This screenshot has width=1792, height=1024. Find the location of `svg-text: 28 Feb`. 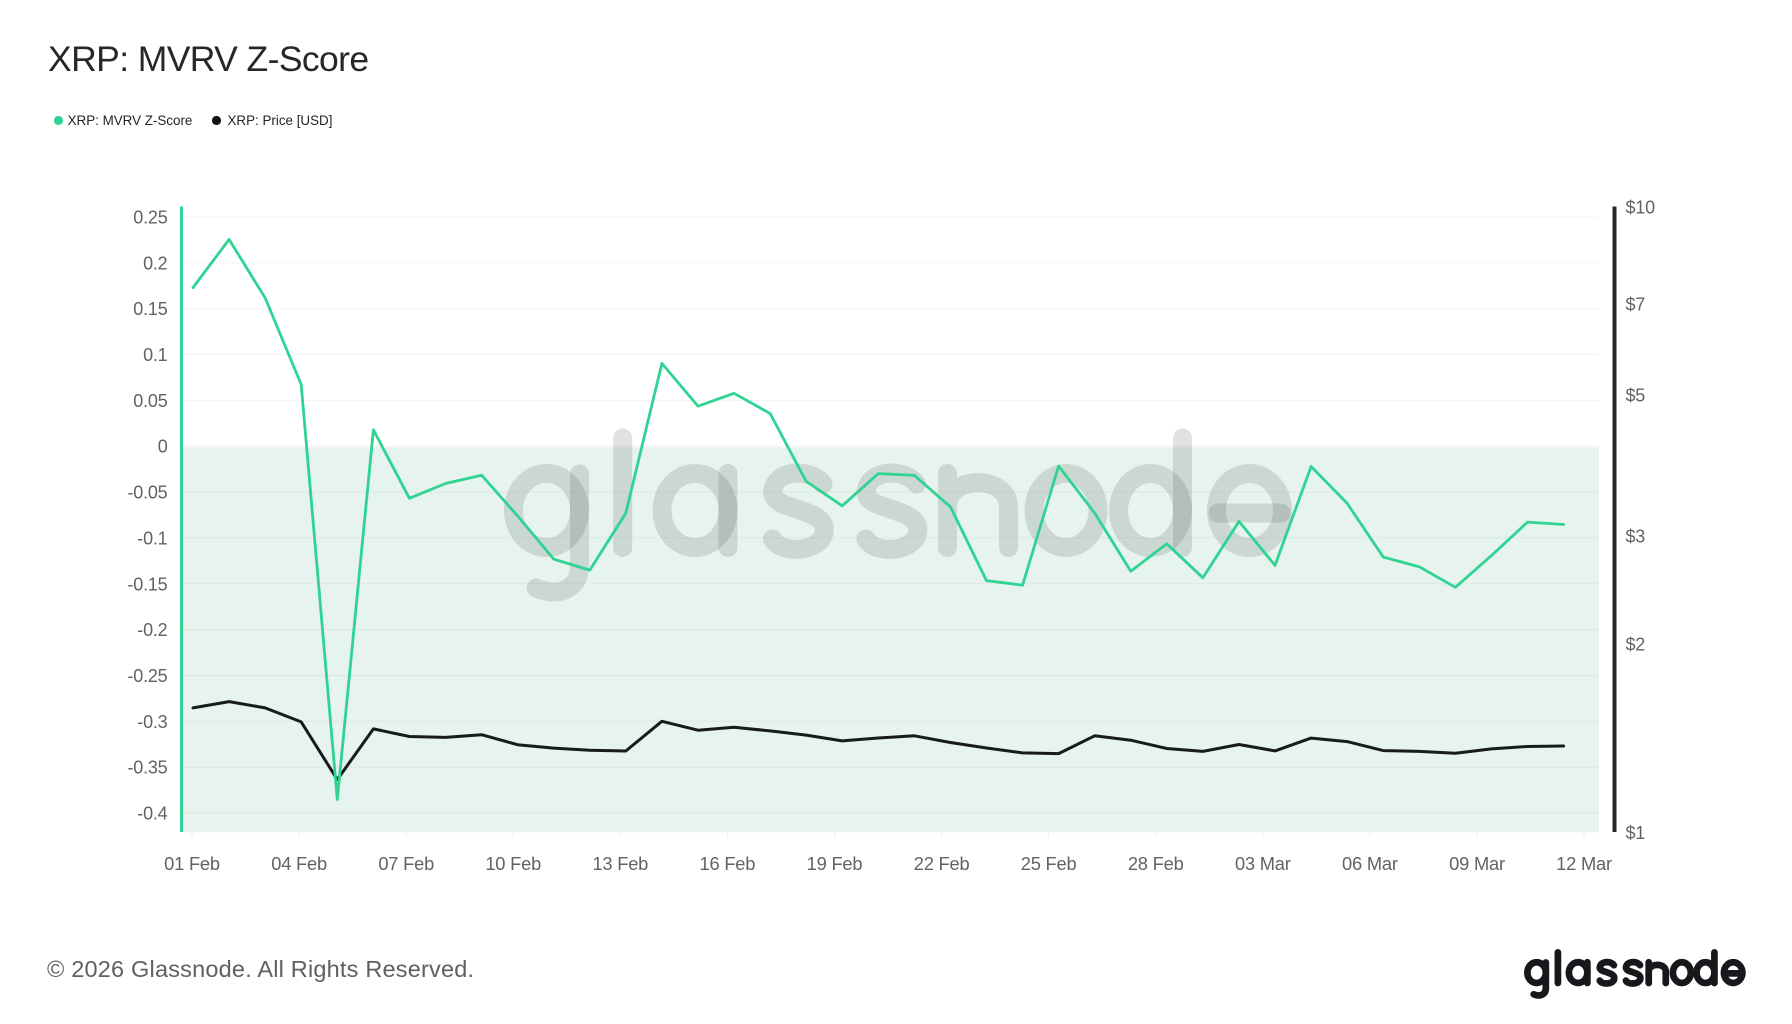

svg-text: 28 Feb is located at coordinates (1156, 863).